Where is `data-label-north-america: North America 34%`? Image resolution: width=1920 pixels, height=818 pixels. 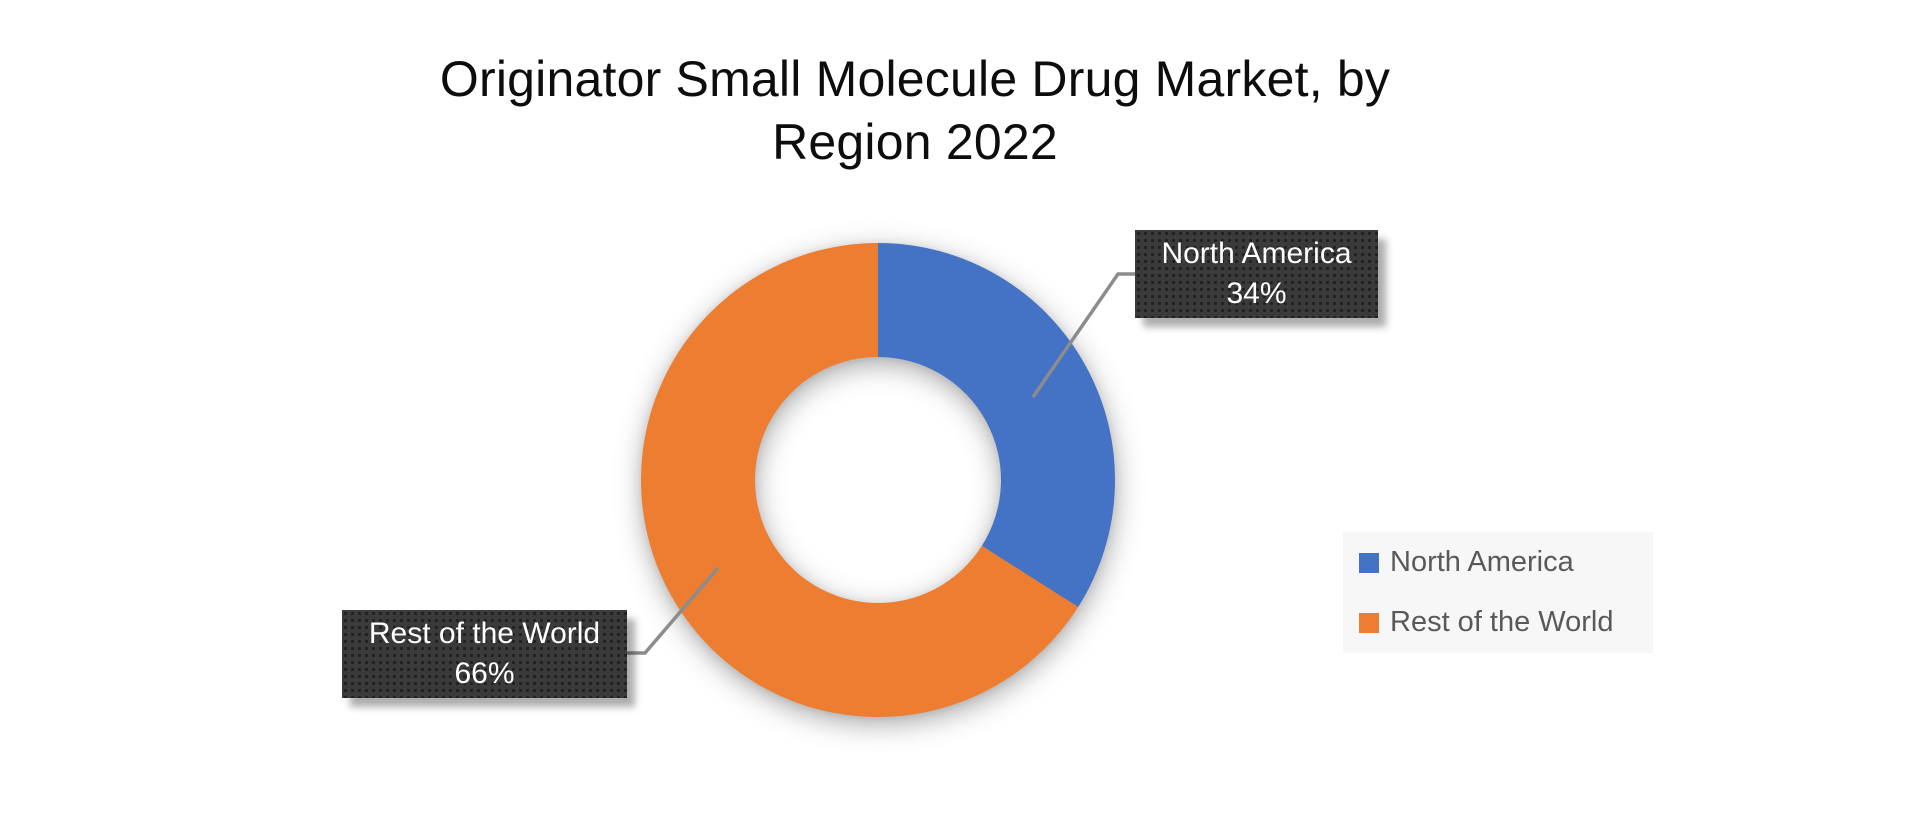 data-label-north-america: North America 34% is located at coordinates (1256, 274).